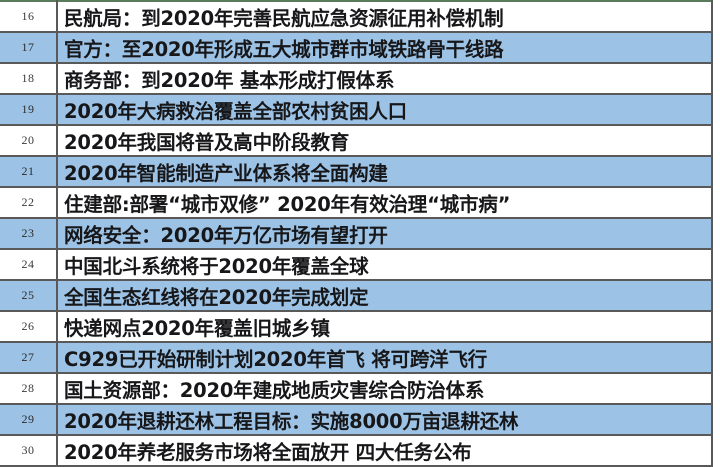 Image resolution: width=720 pixels, height=467 pixels. What do you see at coordinates (29, 17) in the screenshot?
I see `row-index-cell: 16` at bounding box center [29, 17].